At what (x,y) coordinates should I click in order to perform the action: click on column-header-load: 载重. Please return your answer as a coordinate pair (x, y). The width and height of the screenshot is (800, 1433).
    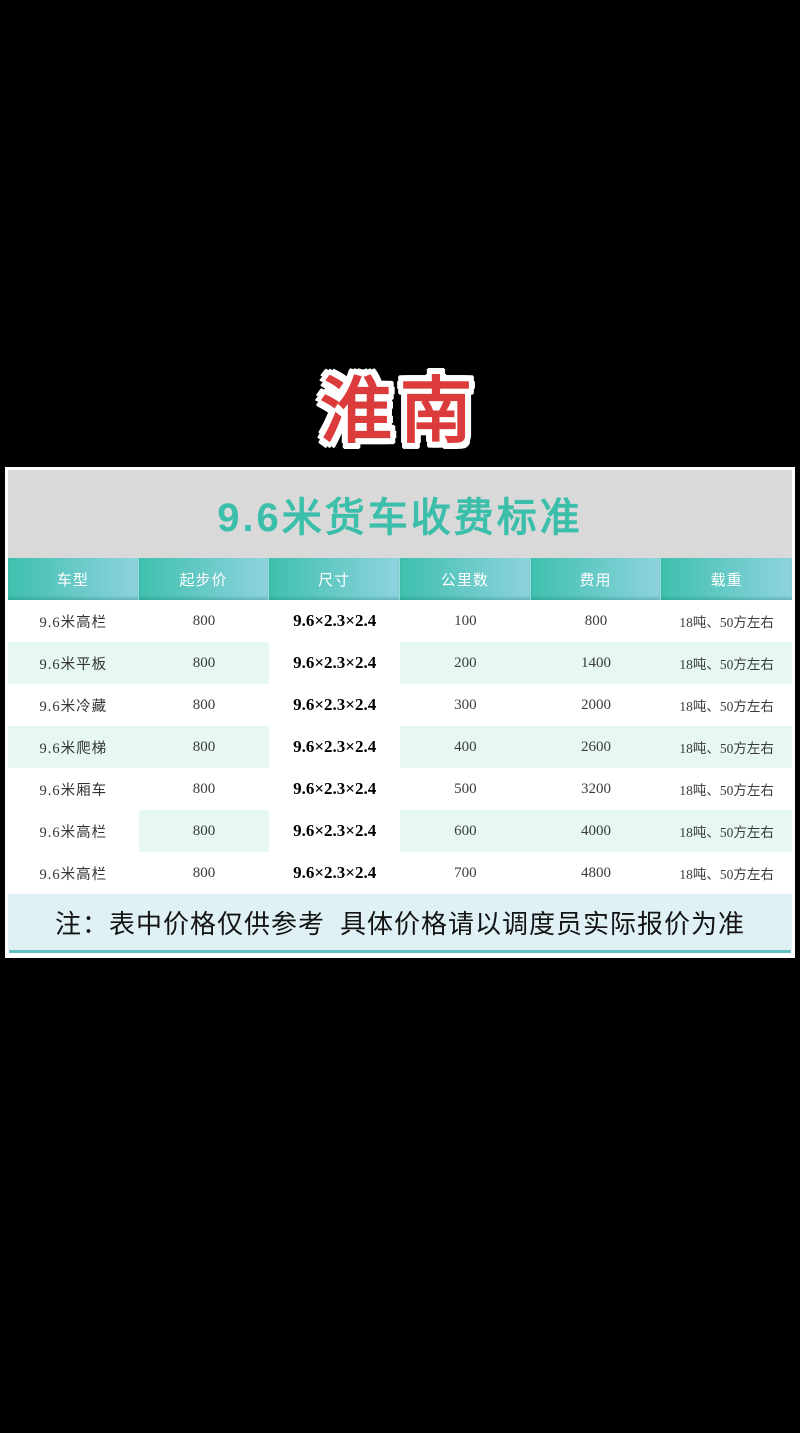
    Looking at the image, I should click on (726, 579).